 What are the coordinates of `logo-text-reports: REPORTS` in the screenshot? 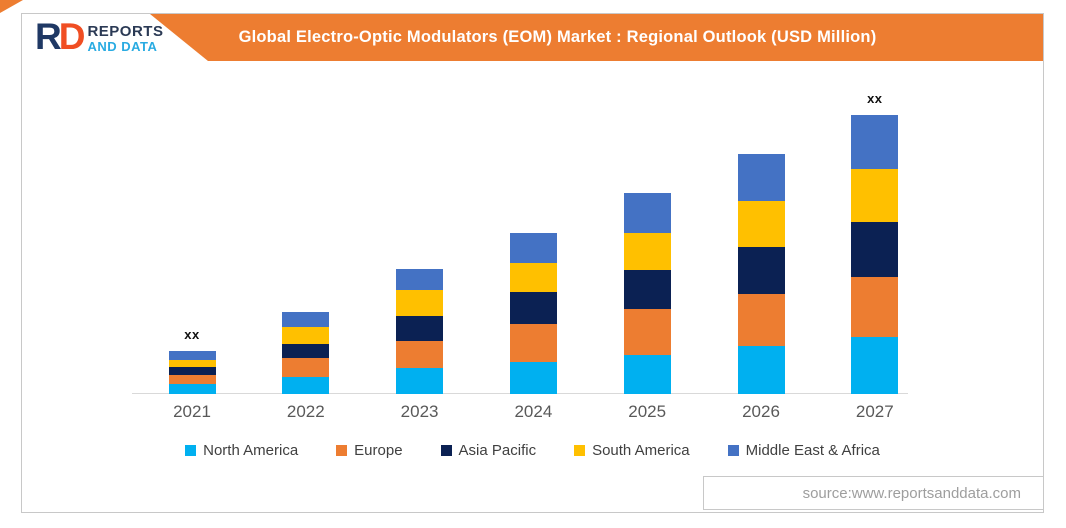 It's located at (125, 31).